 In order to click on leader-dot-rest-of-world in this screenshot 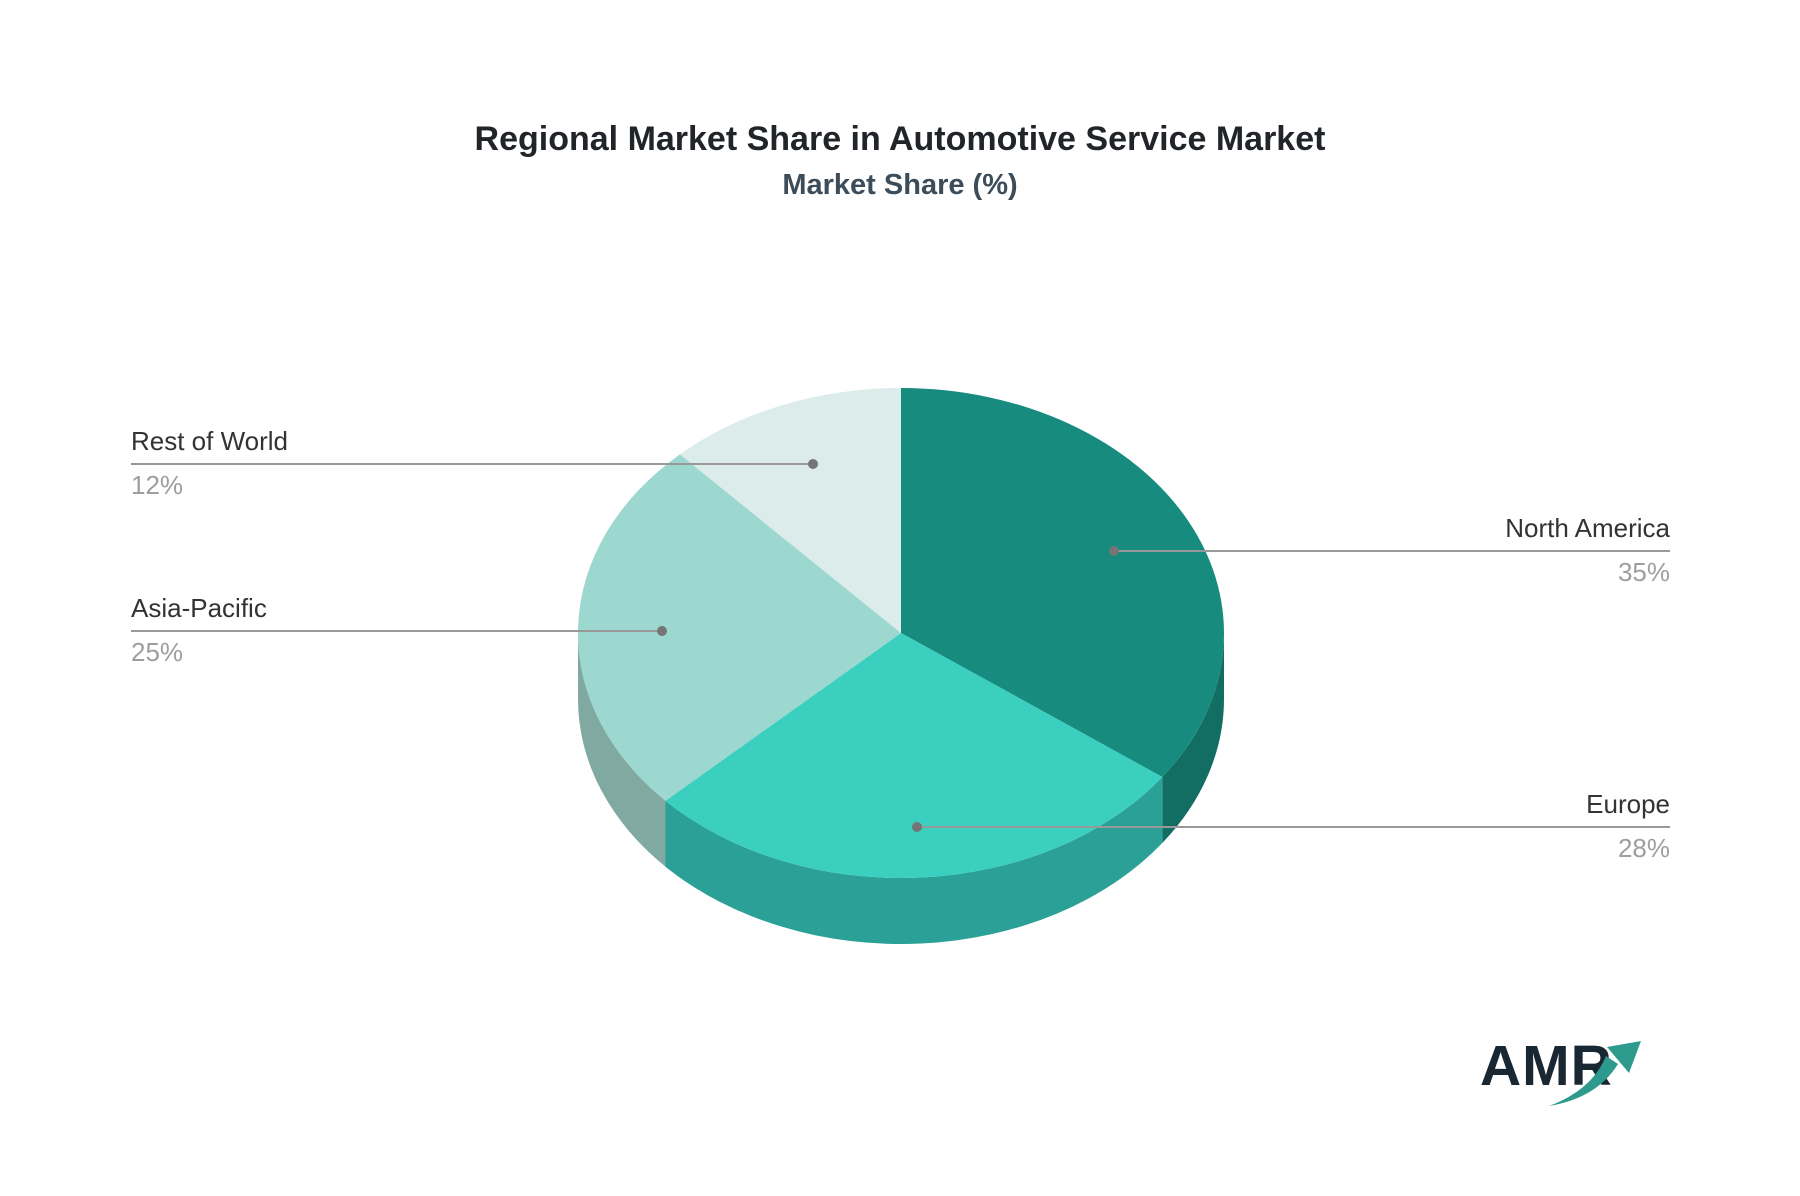, I will do `click(813, 464)`.